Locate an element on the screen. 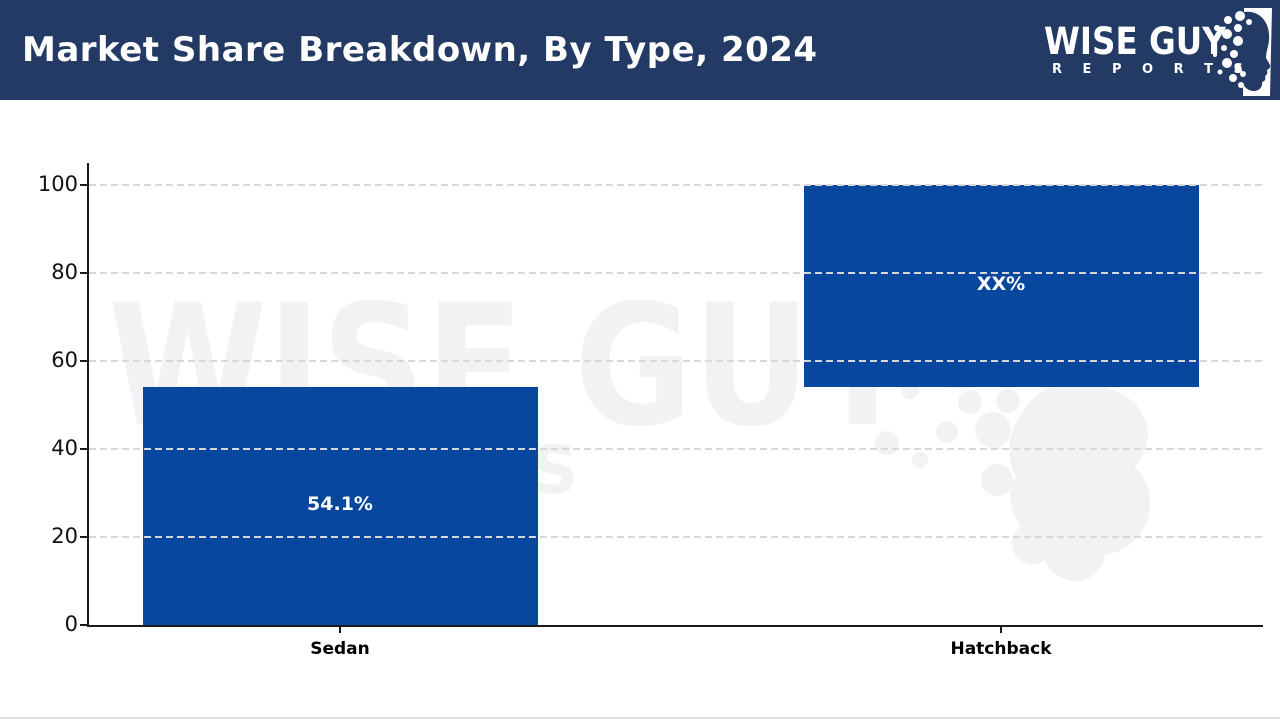  bar-hatchback is located at coordinates (1001, 286).